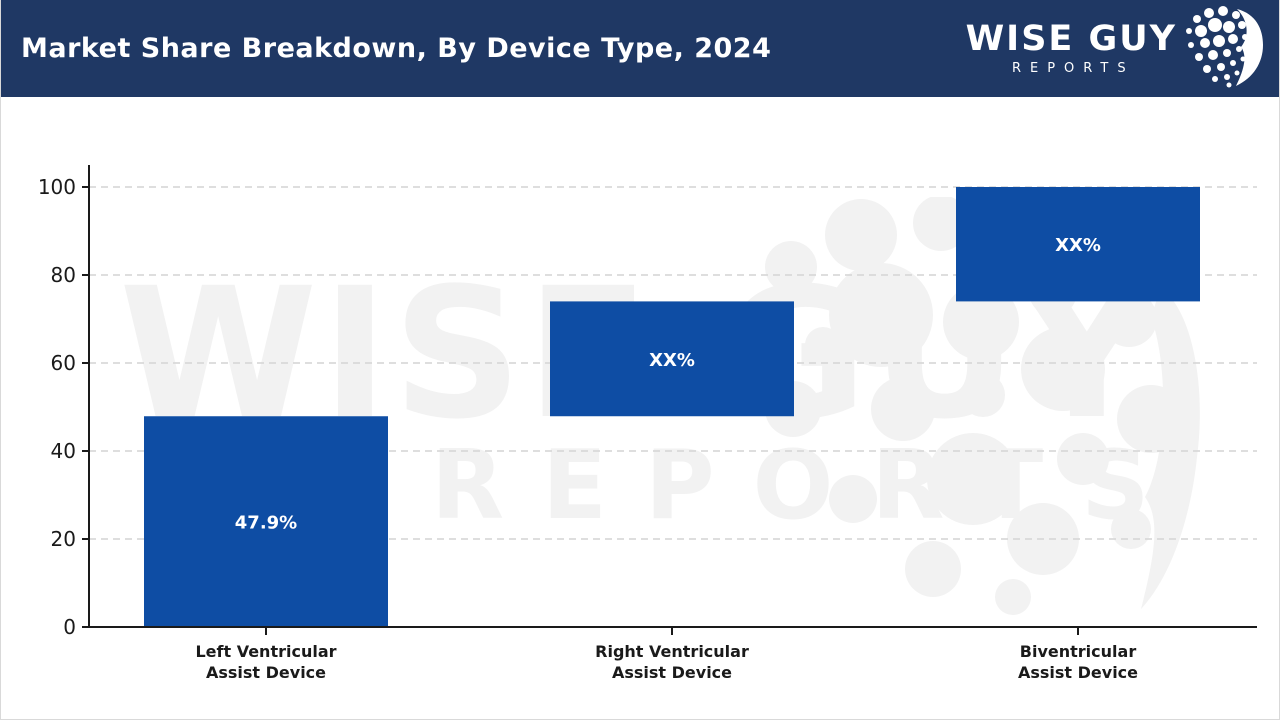 Image resolution: width=1280 pixels, height=720 pixels. I want to click on y-tick-label: 60, so click(63, 363).